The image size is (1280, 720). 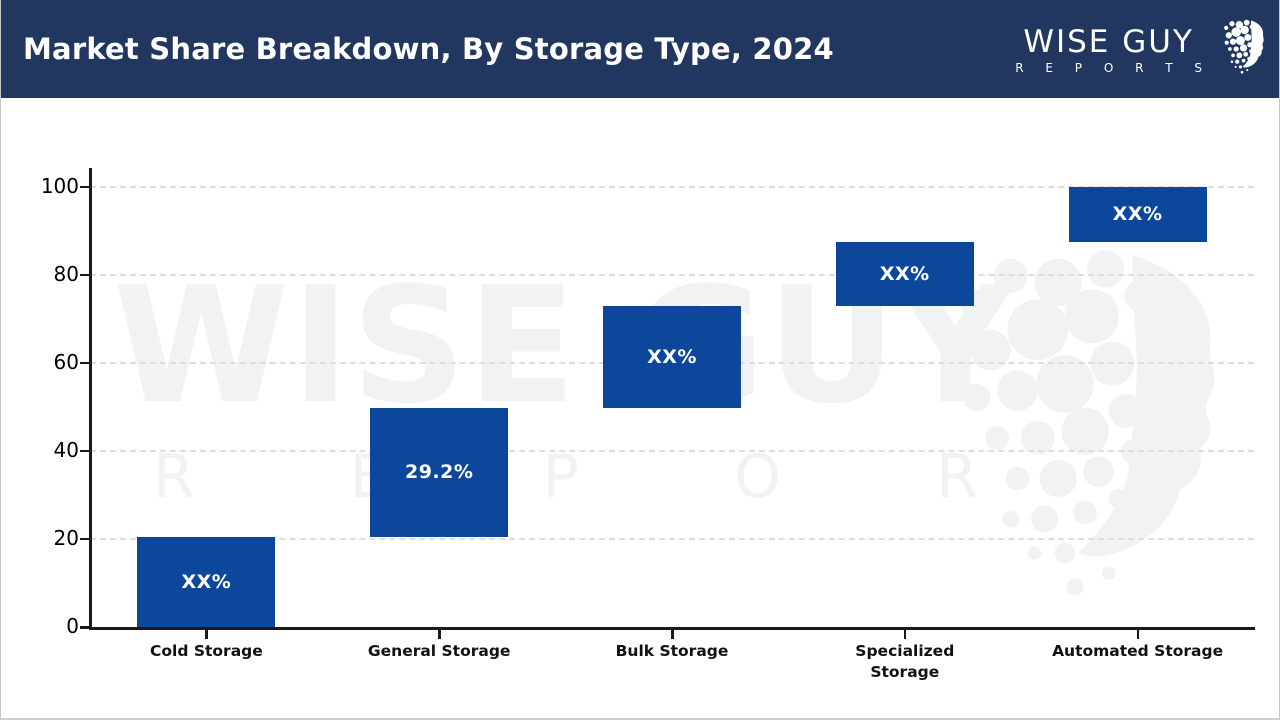 What do you see at coordinates (1113, 67) in the screenshot?
I see `brand-subtitle: R E P O R T S` at bounding box center [1113, 67].